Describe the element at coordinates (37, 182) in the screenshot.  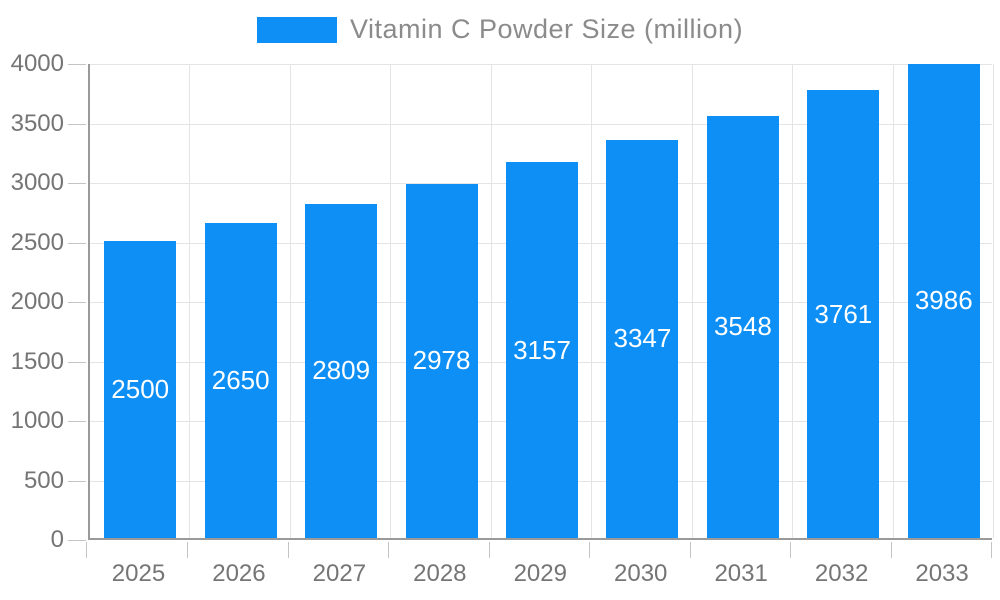
I see `y-axis-label: 3000` at that location.